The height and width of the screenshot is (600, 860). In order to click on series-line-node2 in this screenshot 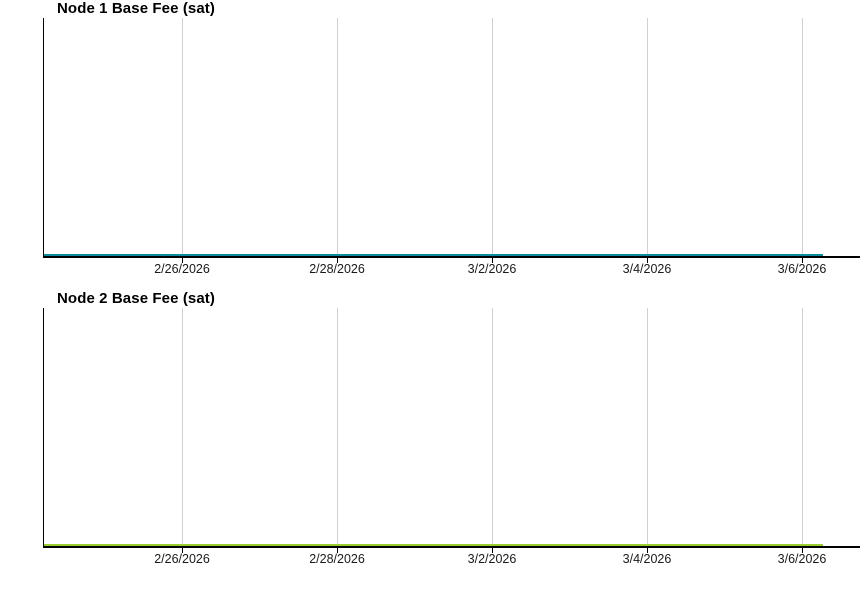, I will do `click(433, 545)`.